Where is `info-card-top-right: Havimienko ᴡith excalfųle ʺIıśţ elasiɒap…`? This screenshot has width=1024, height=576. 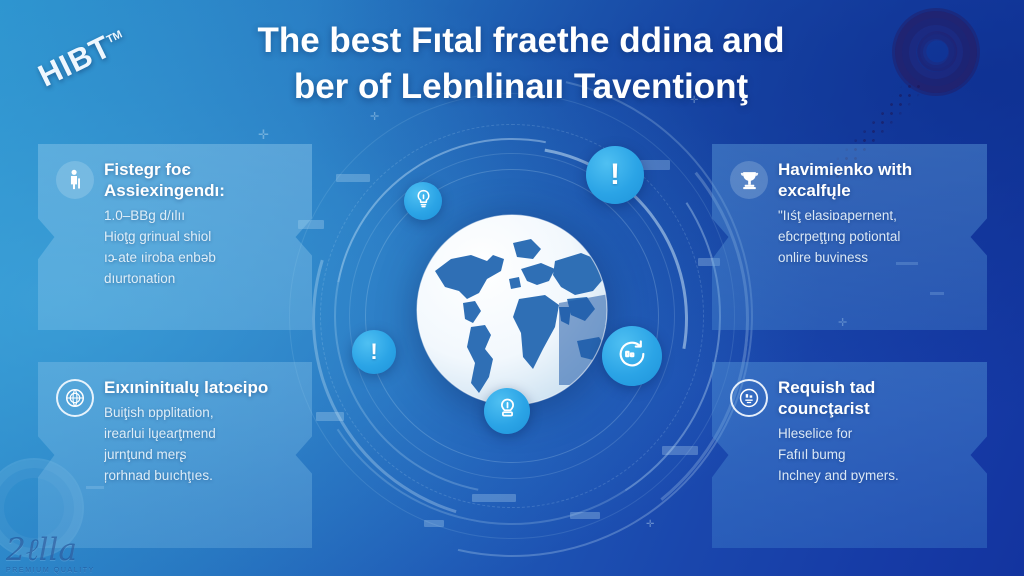 info-card-top-right: Havimienko ᴡith excalfųle ʺIıśţ elasiɒap… is located at coordinates (849, 237).